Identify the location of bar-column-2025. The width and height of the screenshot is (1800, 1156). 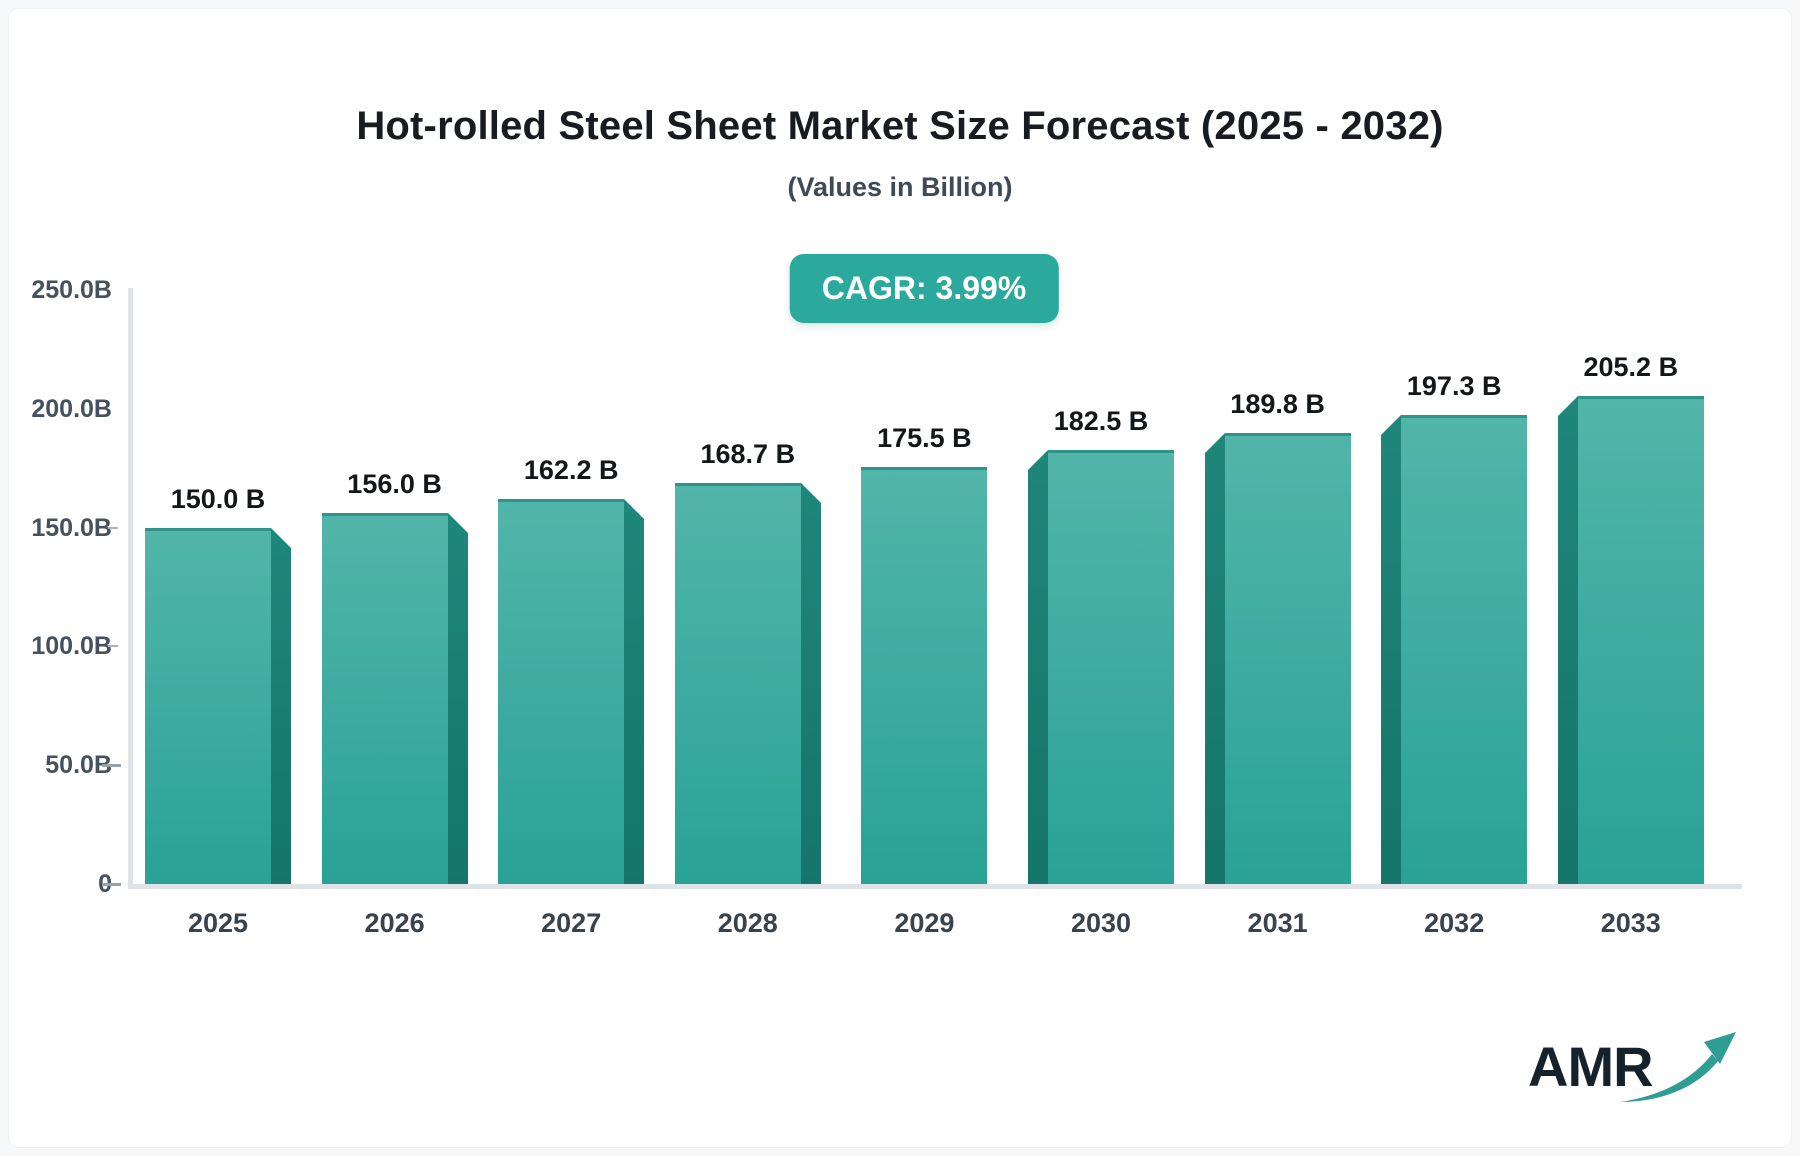
(218, 706).